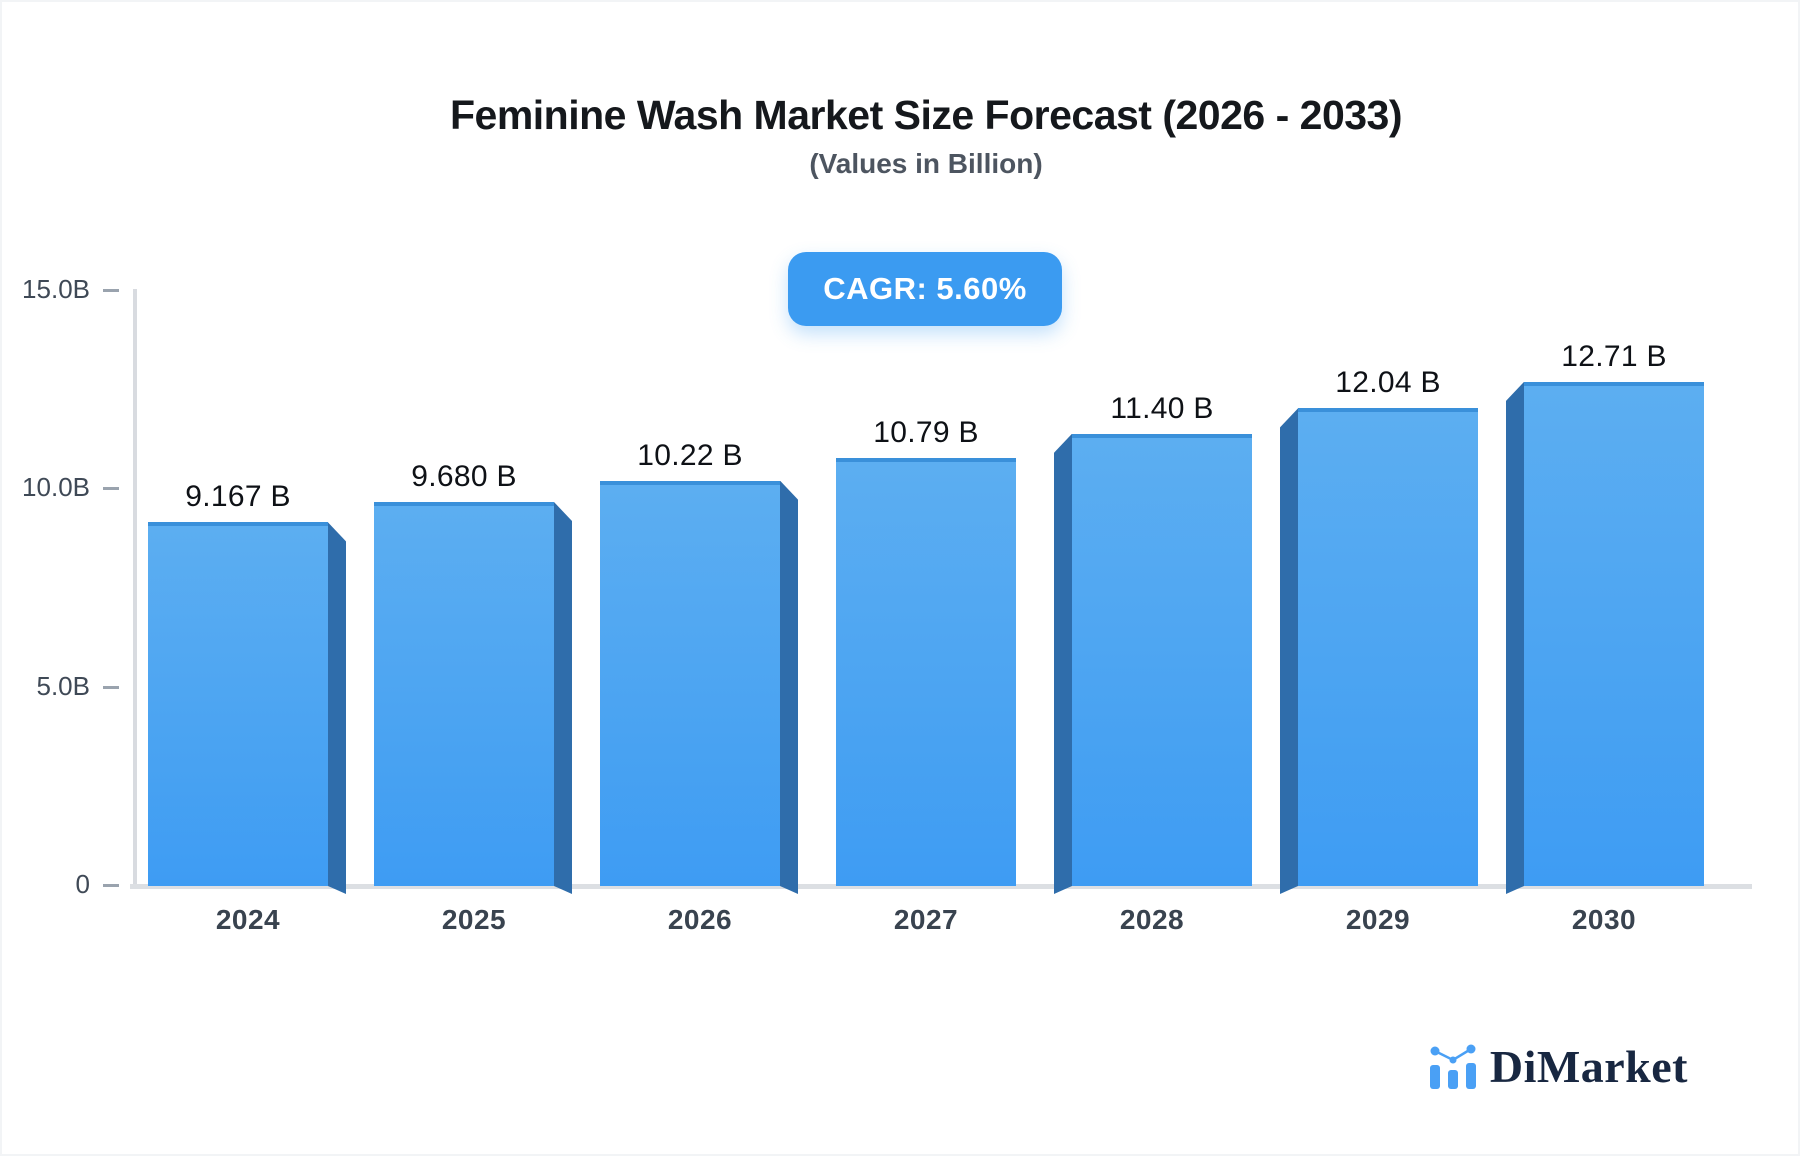 The image size is (1800, 1156). I want to click on bar-chart-icon, so click(1452, 1066).